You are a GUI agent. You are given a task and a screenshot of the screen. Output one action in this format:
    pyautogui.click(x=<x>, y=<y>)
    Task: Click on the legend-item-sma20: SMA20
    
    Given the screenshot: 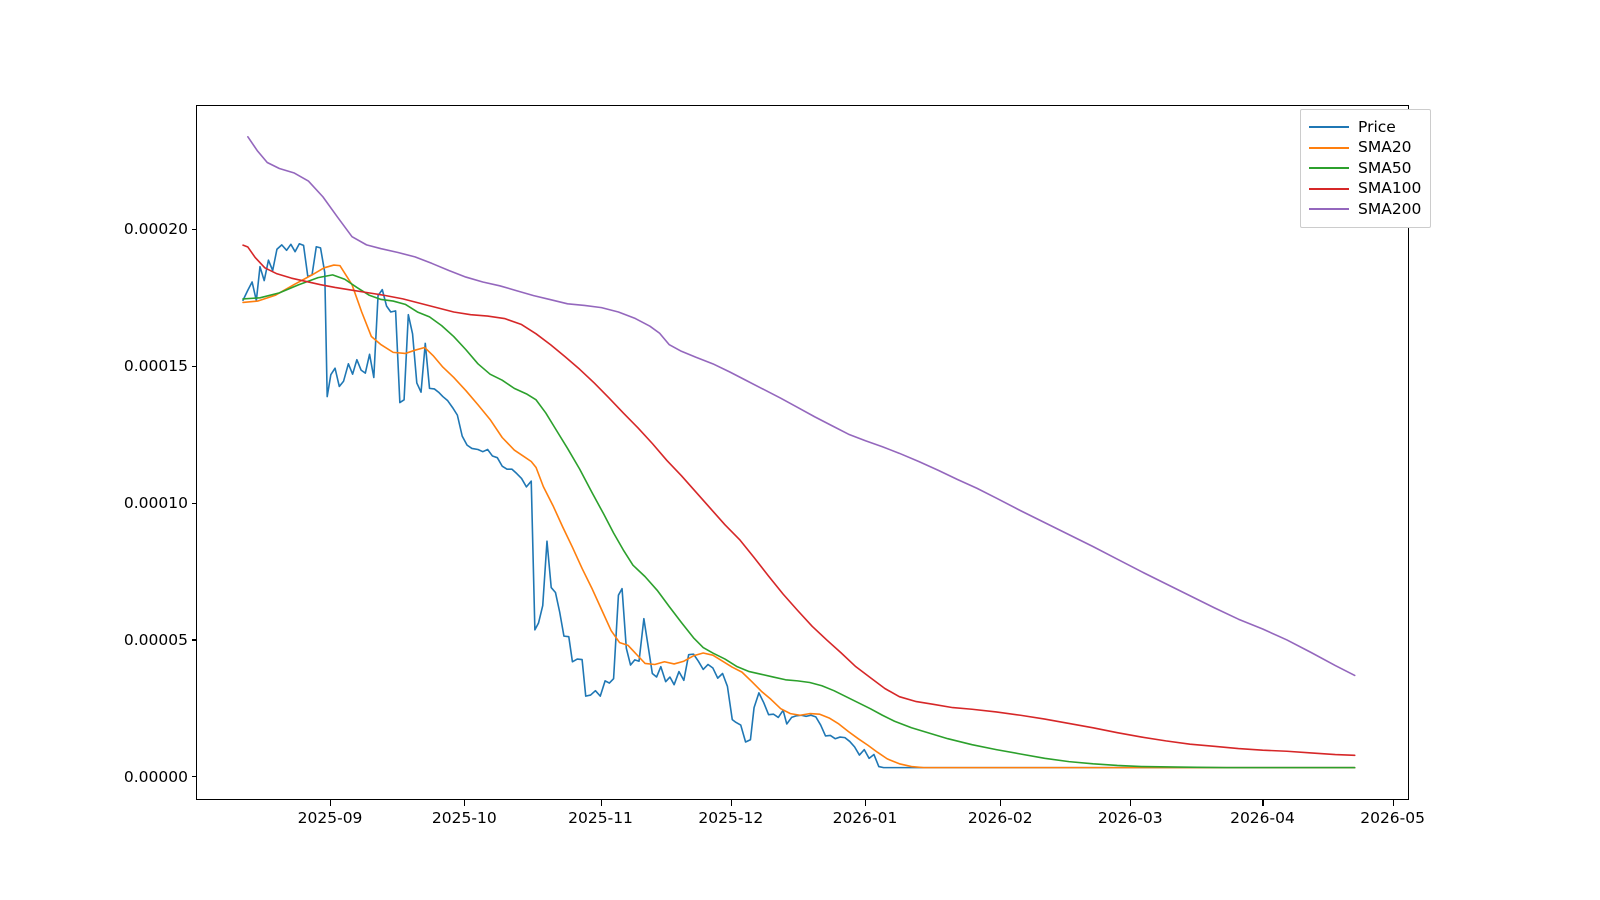 What is the action you would take?
    pyautogui.click(x=1365, y=148)
    